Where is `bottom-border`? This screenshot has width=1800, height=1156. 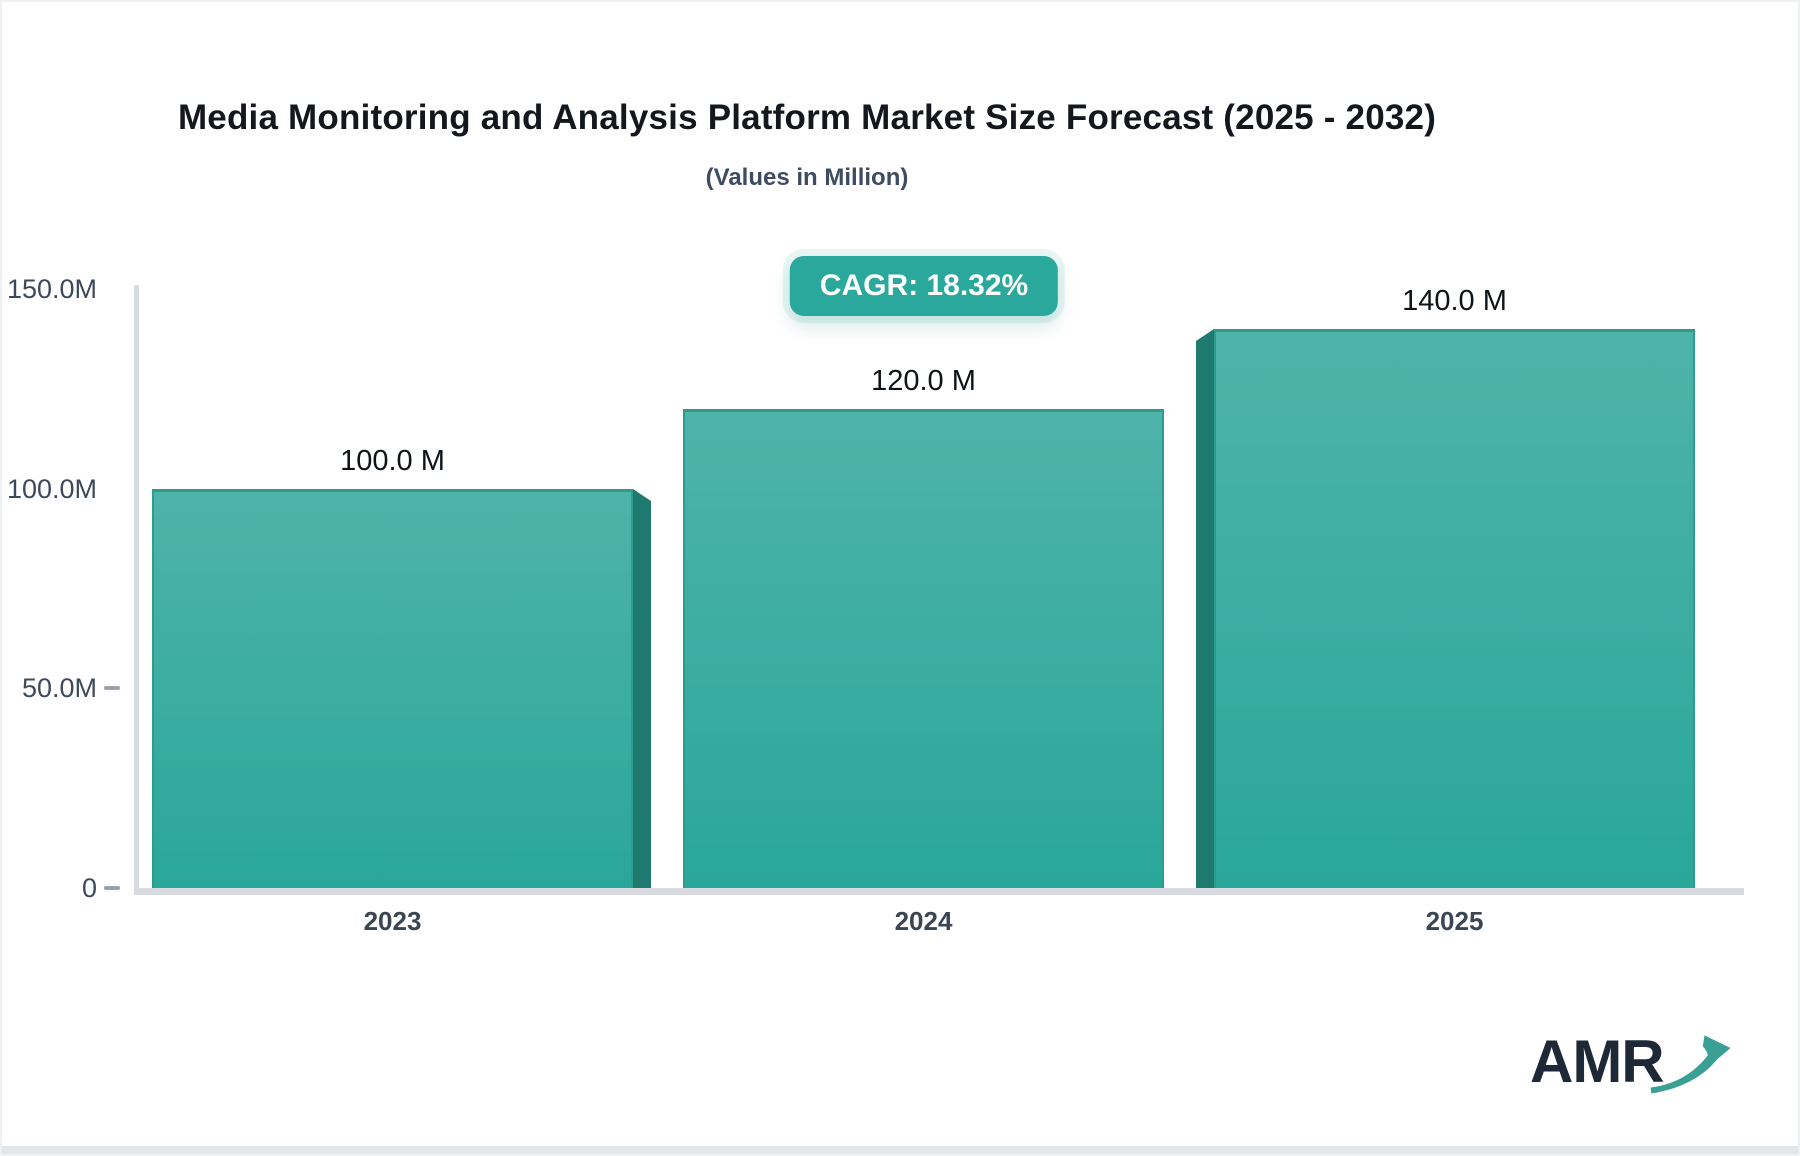 bottom-border is located at coordinates (900, 1150).